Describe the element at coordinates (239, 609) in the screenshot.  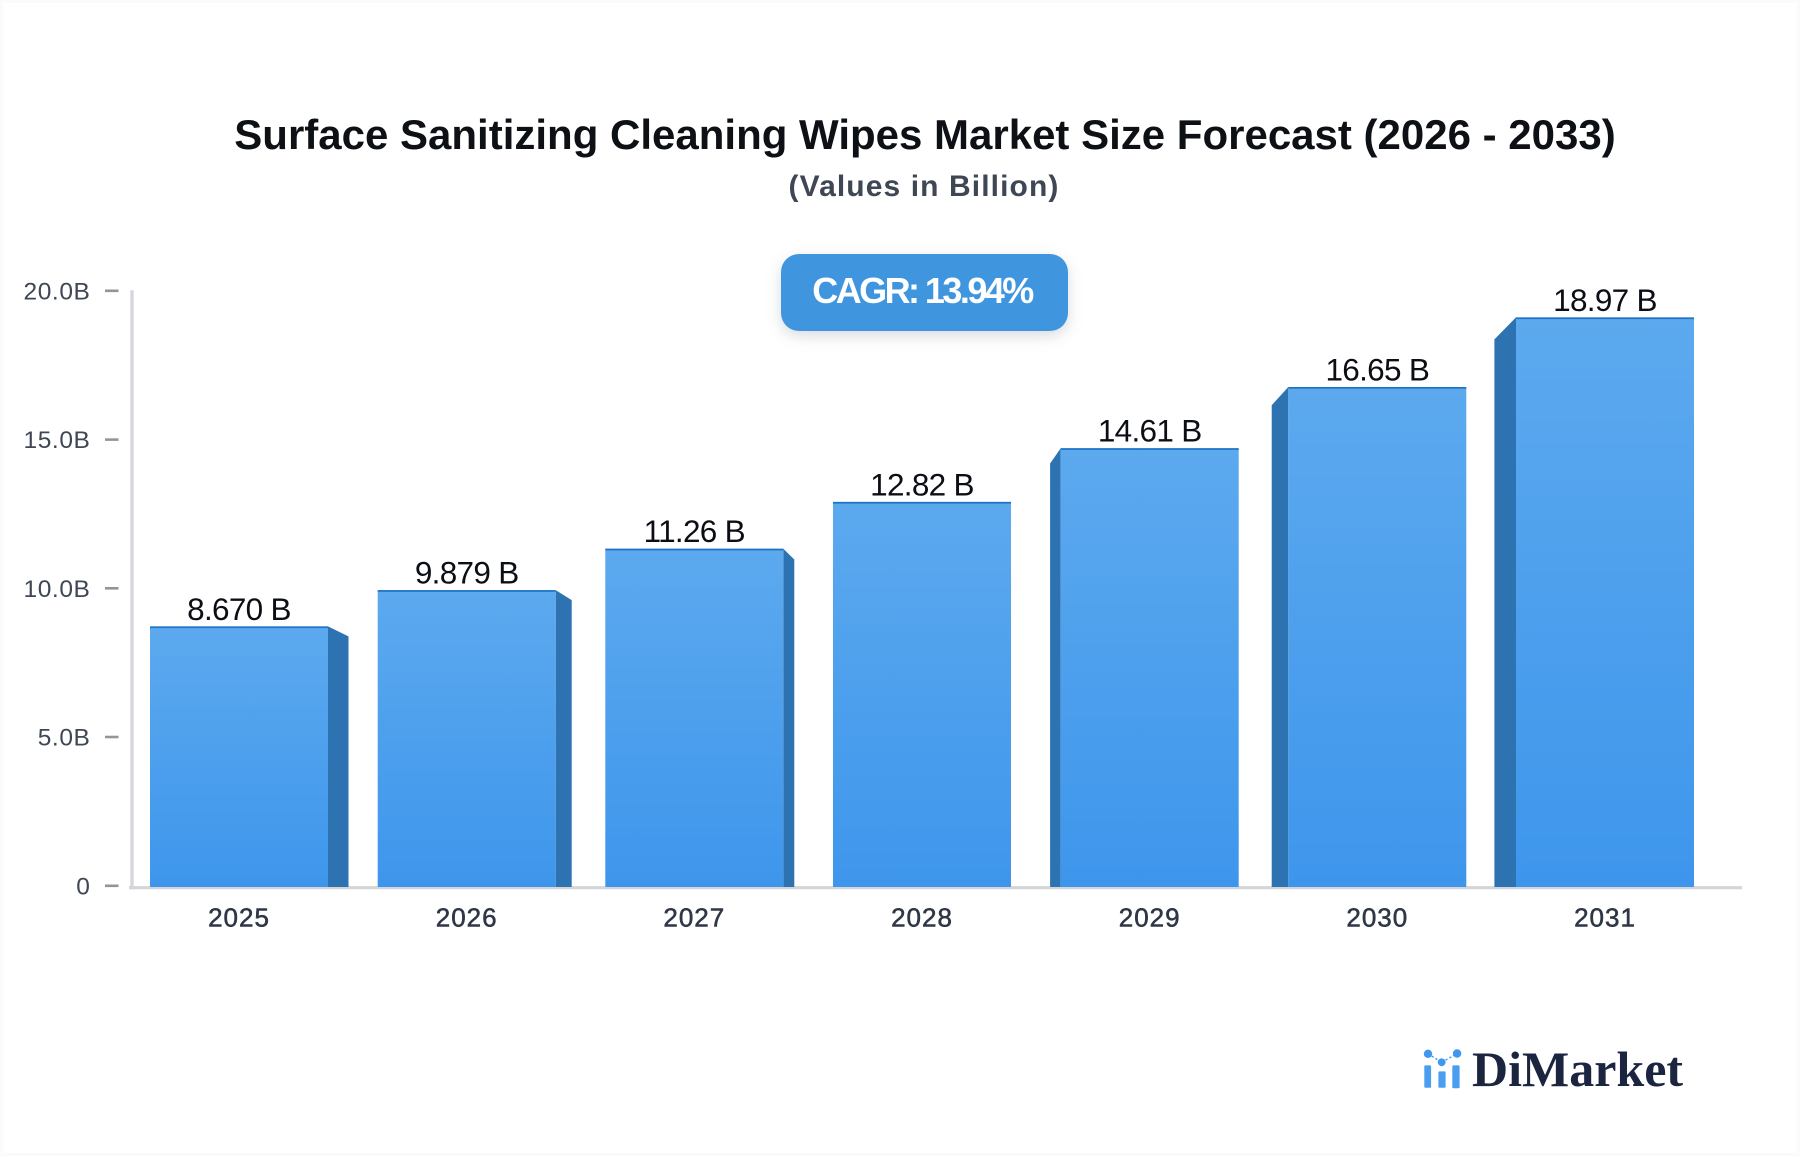
I see `svg-text: 8.670 B` at that location.